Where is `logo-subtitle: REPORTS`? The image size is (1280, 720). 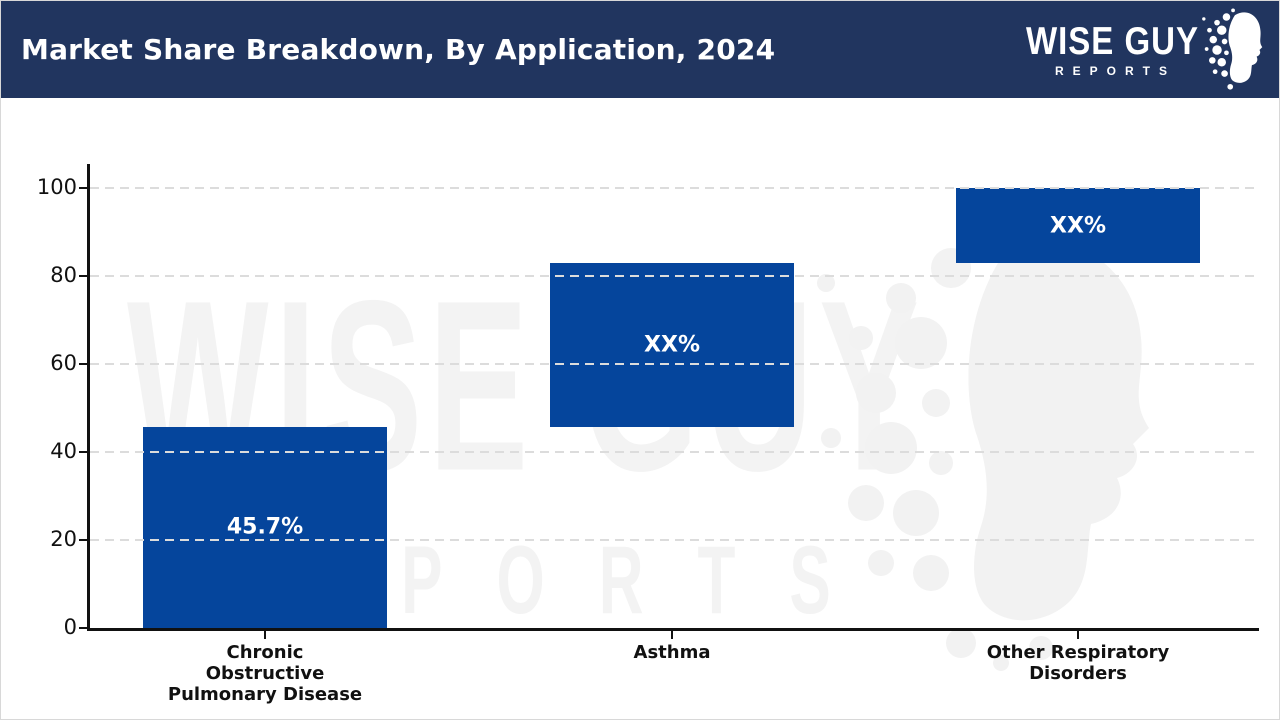
logo-subtitle: REPORTS is located at coordinates (1115, 71).